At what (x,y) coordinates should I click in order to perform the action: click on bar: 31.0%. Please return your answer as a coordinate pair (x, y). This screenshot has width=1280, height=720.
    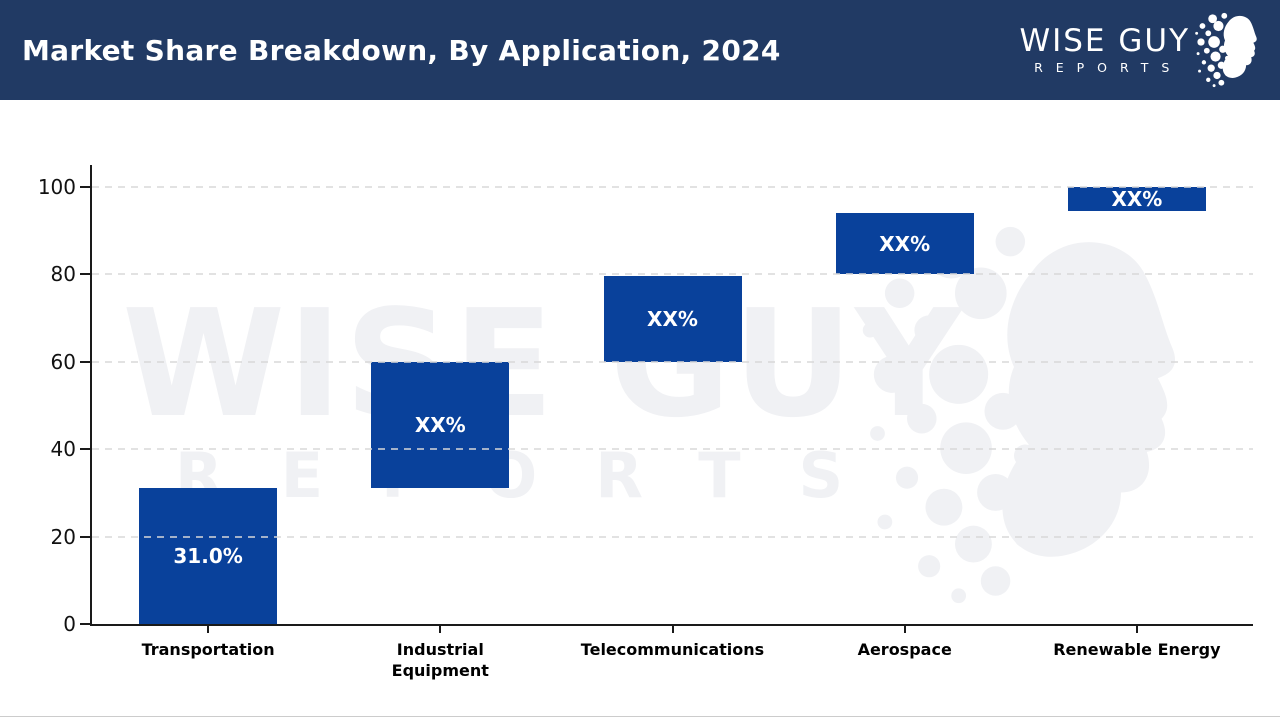
    Looking at the image, I should click on (208, 556).